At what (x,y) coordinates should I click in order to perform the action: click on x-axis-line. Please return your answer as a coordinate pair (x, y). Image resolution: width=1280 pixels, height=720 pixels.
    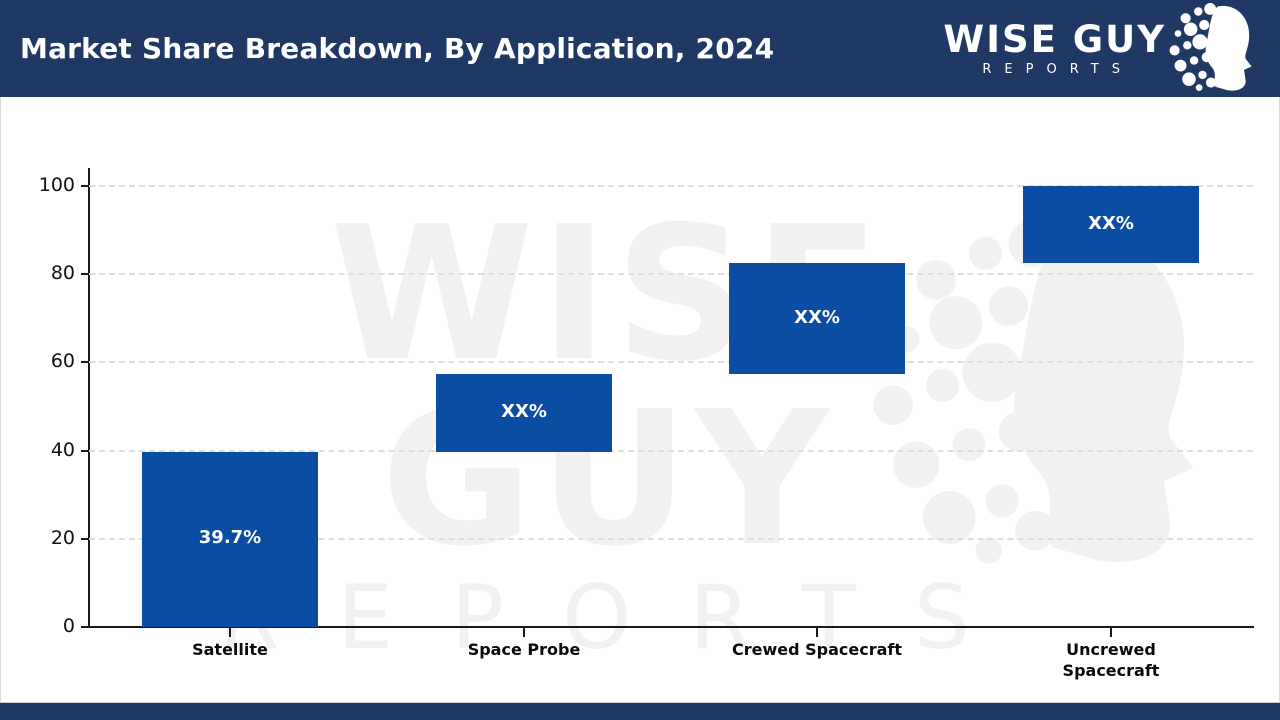
    Looking at the image, I should click on (671, 627).